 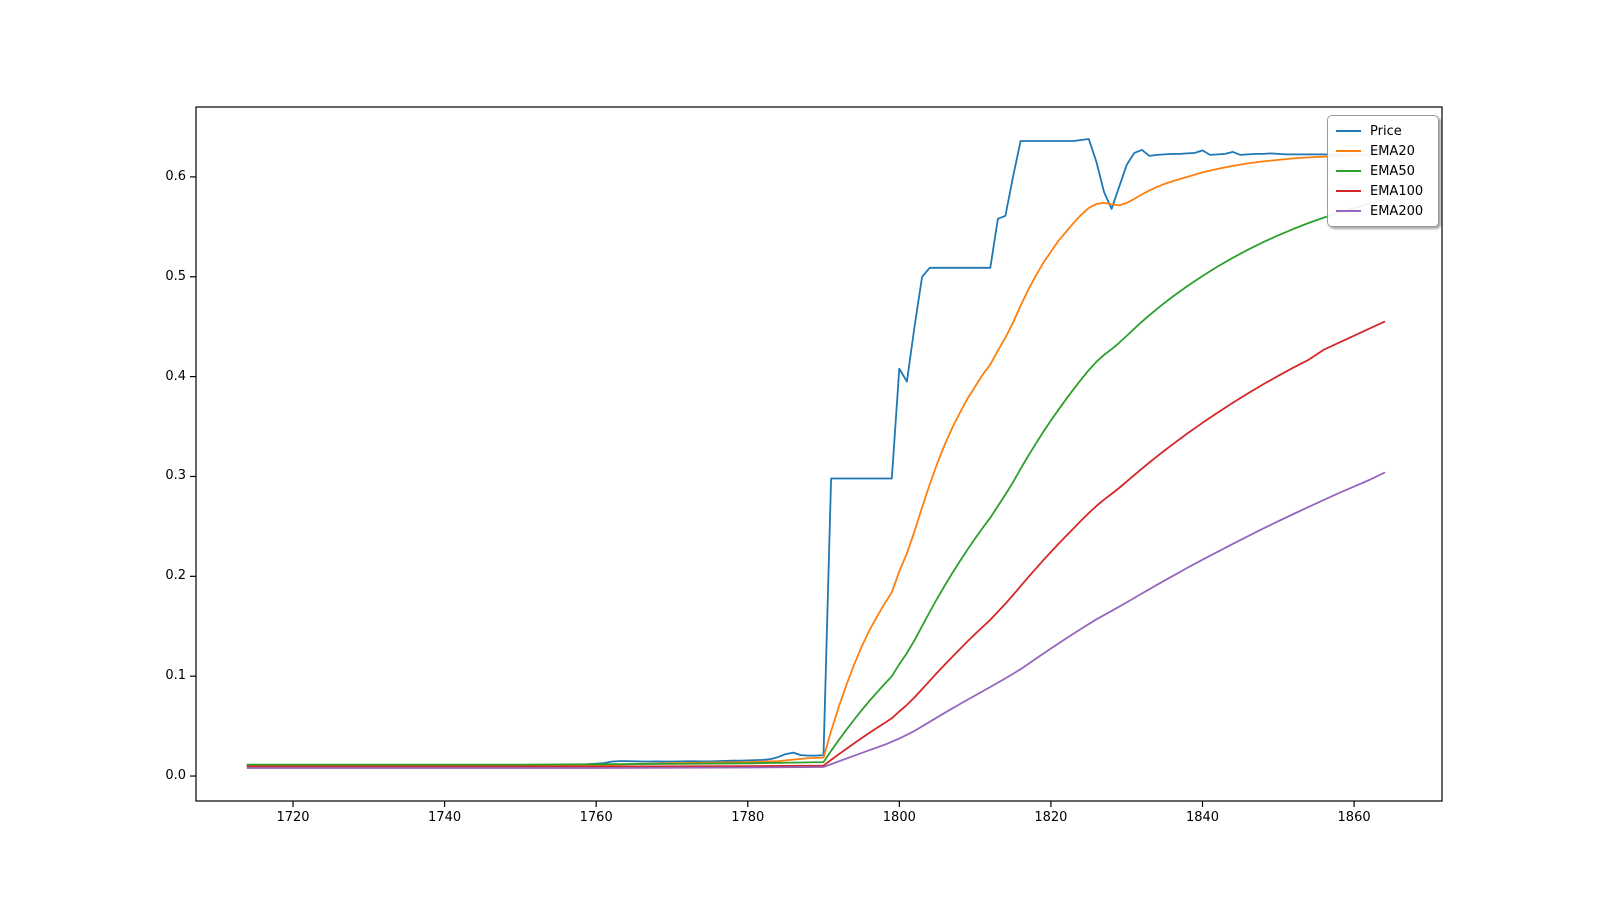 I want to click on x-tick-label: 1860, so click(x=1354, y=817).